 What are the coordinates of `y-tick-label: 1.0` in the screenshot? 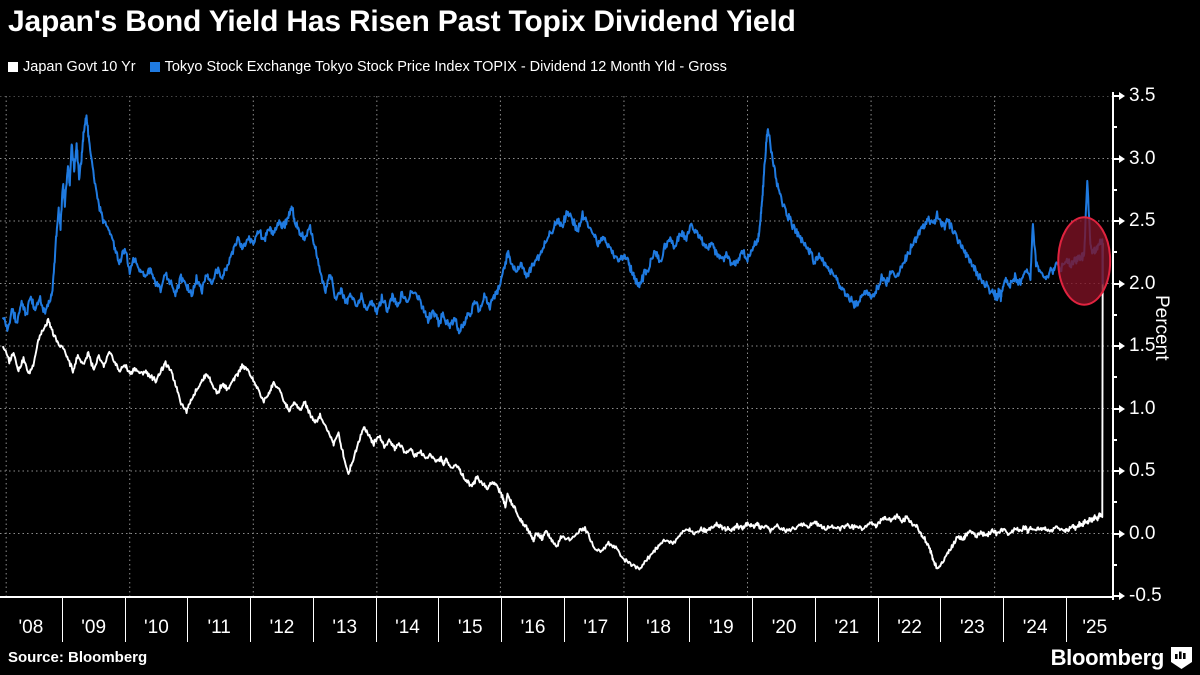 It's located at (1142, 408).